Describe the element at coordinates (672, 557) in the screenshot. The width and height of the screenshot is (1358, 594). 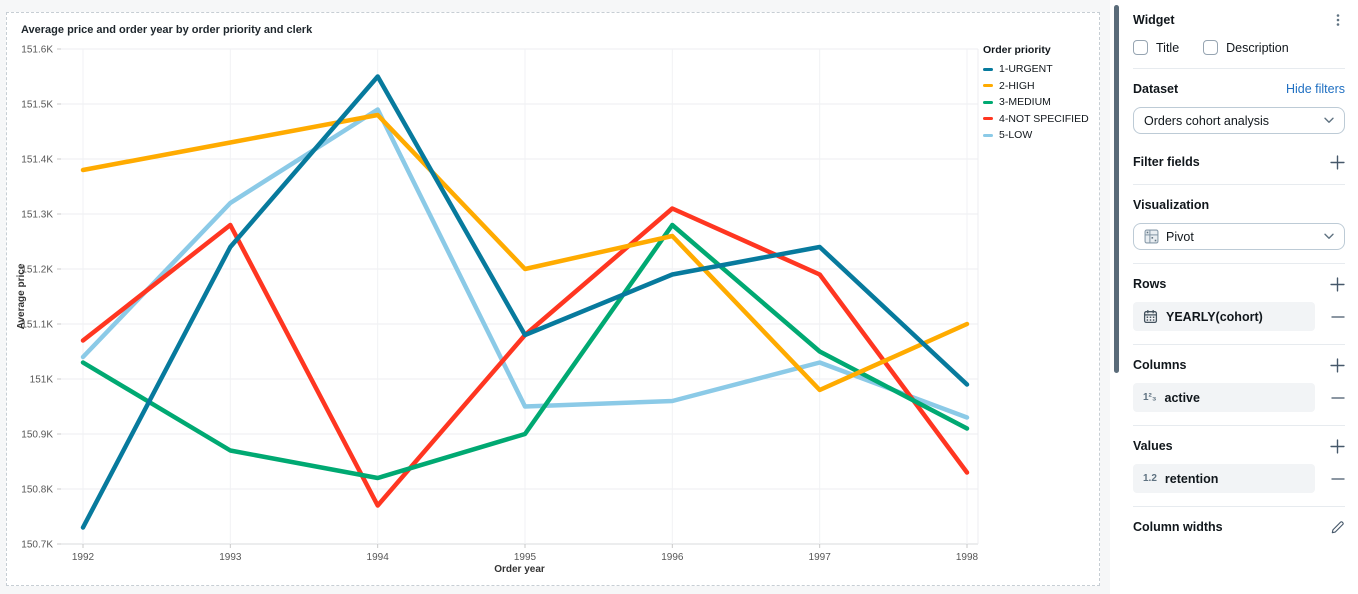
I see `x-tick-label: 1996` at that location.